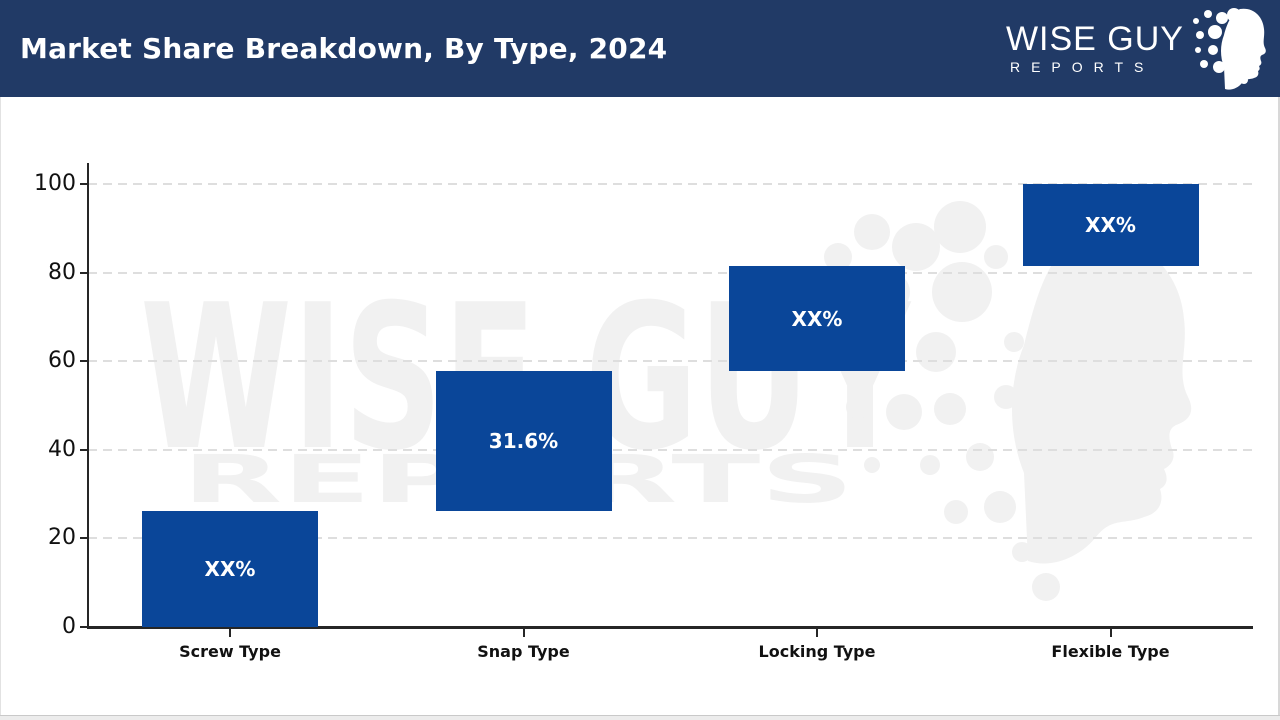 This screenshot has height=720, width=1280. What do you see at coordinates (1229, 48) in the screenshot?
I see `logo-face-icon` at bounding box center [1229, 48].